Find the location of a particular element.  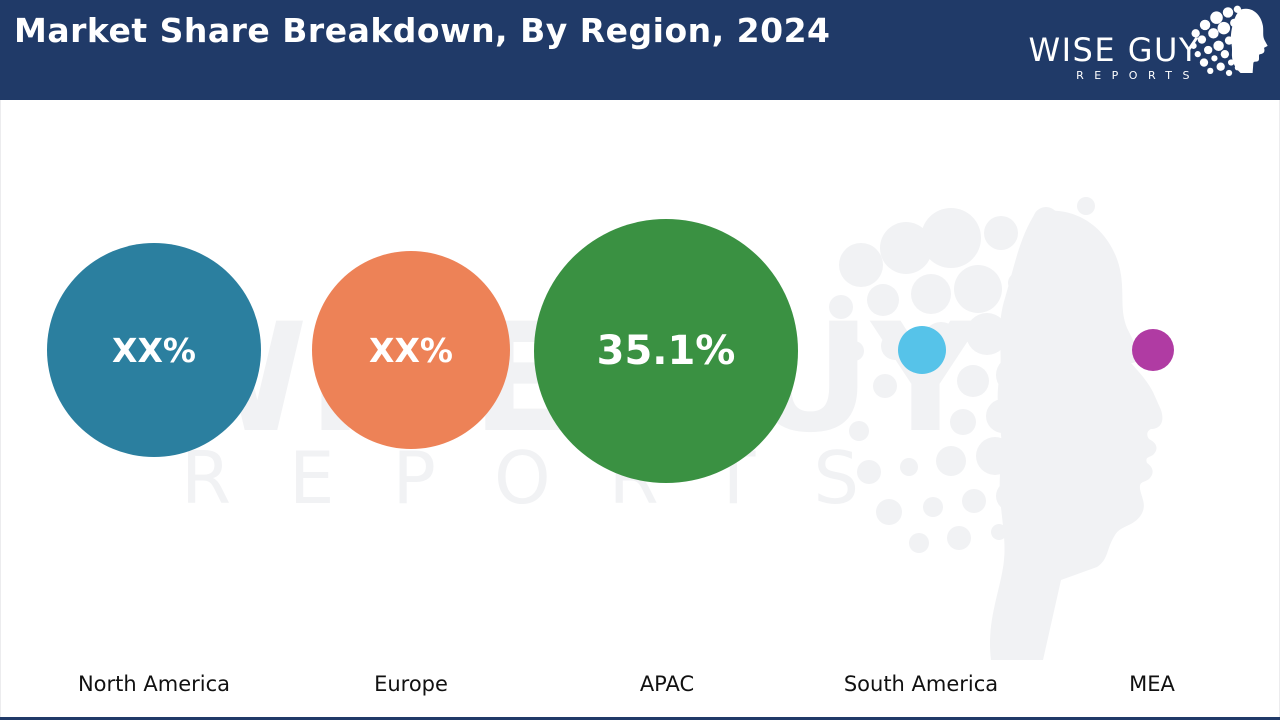

logo-head-profile-icon is located at coordinates (1229, 41).